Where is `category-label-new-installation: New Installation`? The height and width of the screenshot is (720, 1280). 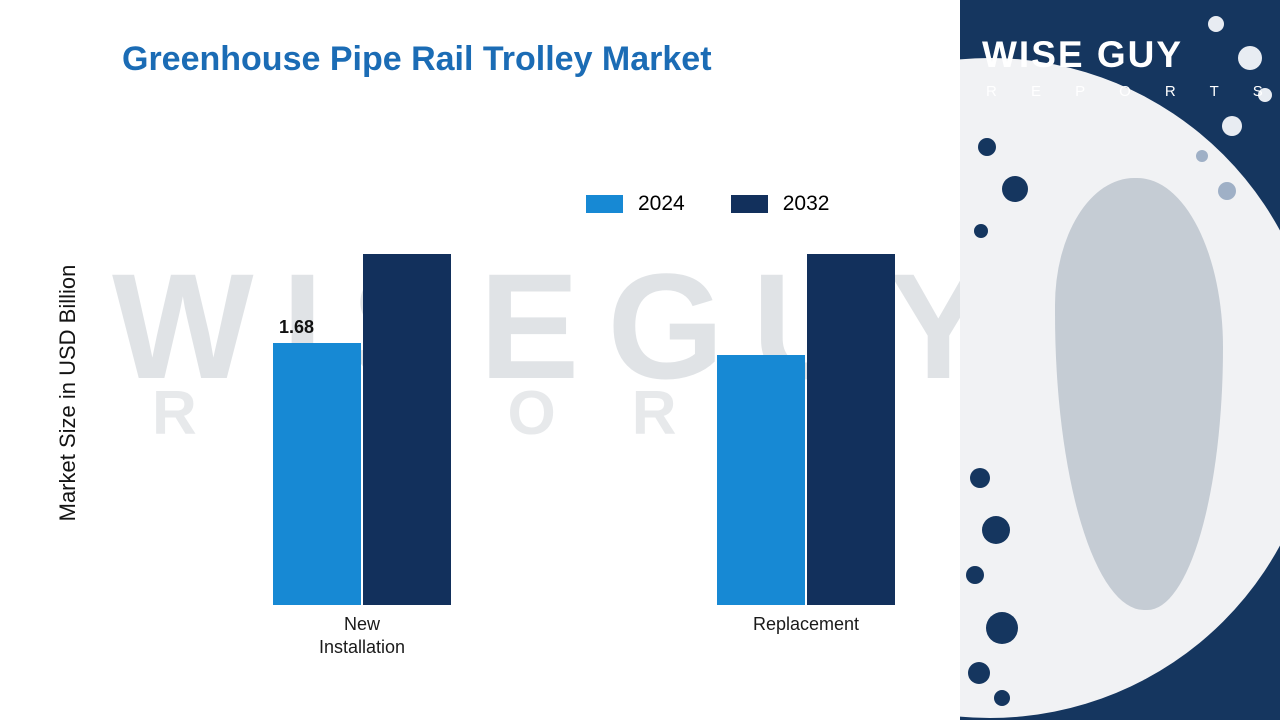
category-label-new-installation: New Installation is located at coordinates (362, 636).